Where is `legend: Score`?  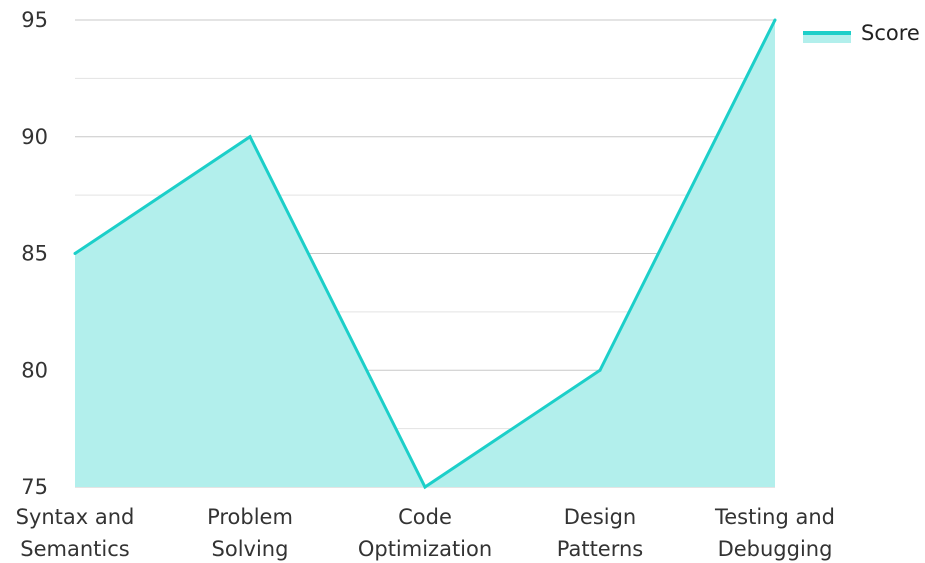
legend: Score is located at coordinates (861, 33).